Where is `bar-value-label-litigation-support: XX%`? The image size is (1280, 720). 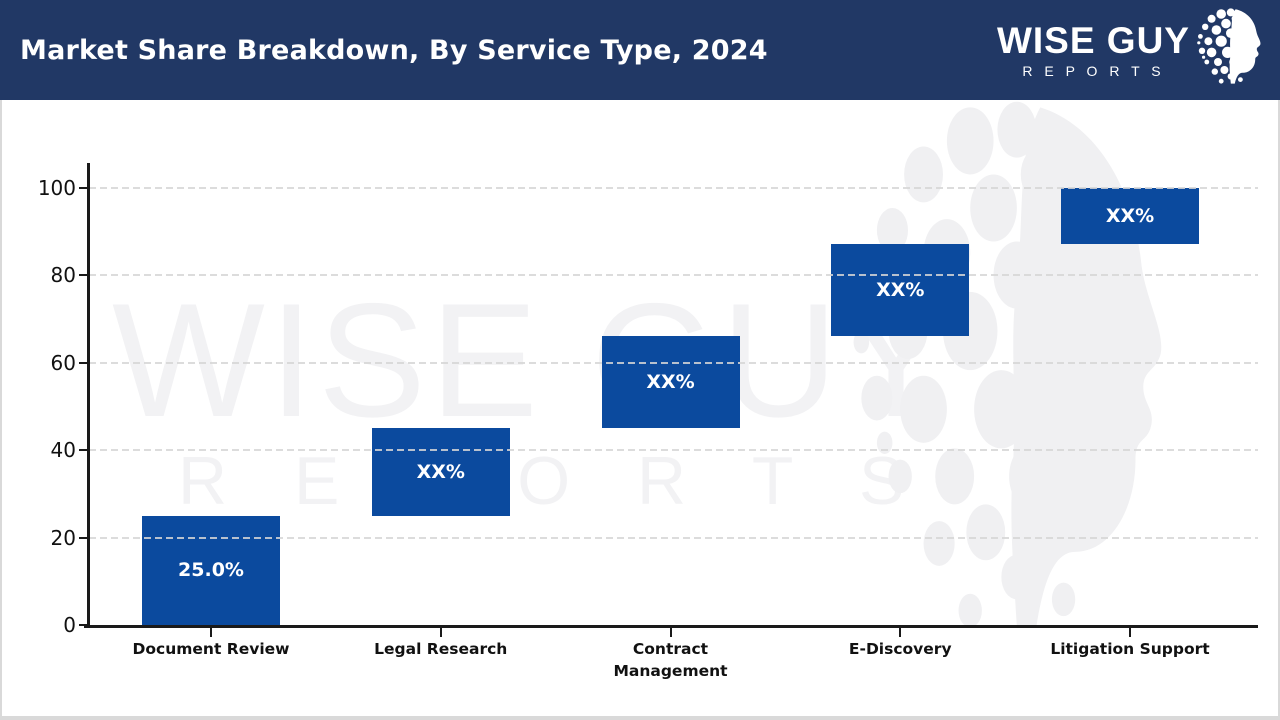
bar-value-label-litigation-support: XX% is located at coordinates (1130, 215).